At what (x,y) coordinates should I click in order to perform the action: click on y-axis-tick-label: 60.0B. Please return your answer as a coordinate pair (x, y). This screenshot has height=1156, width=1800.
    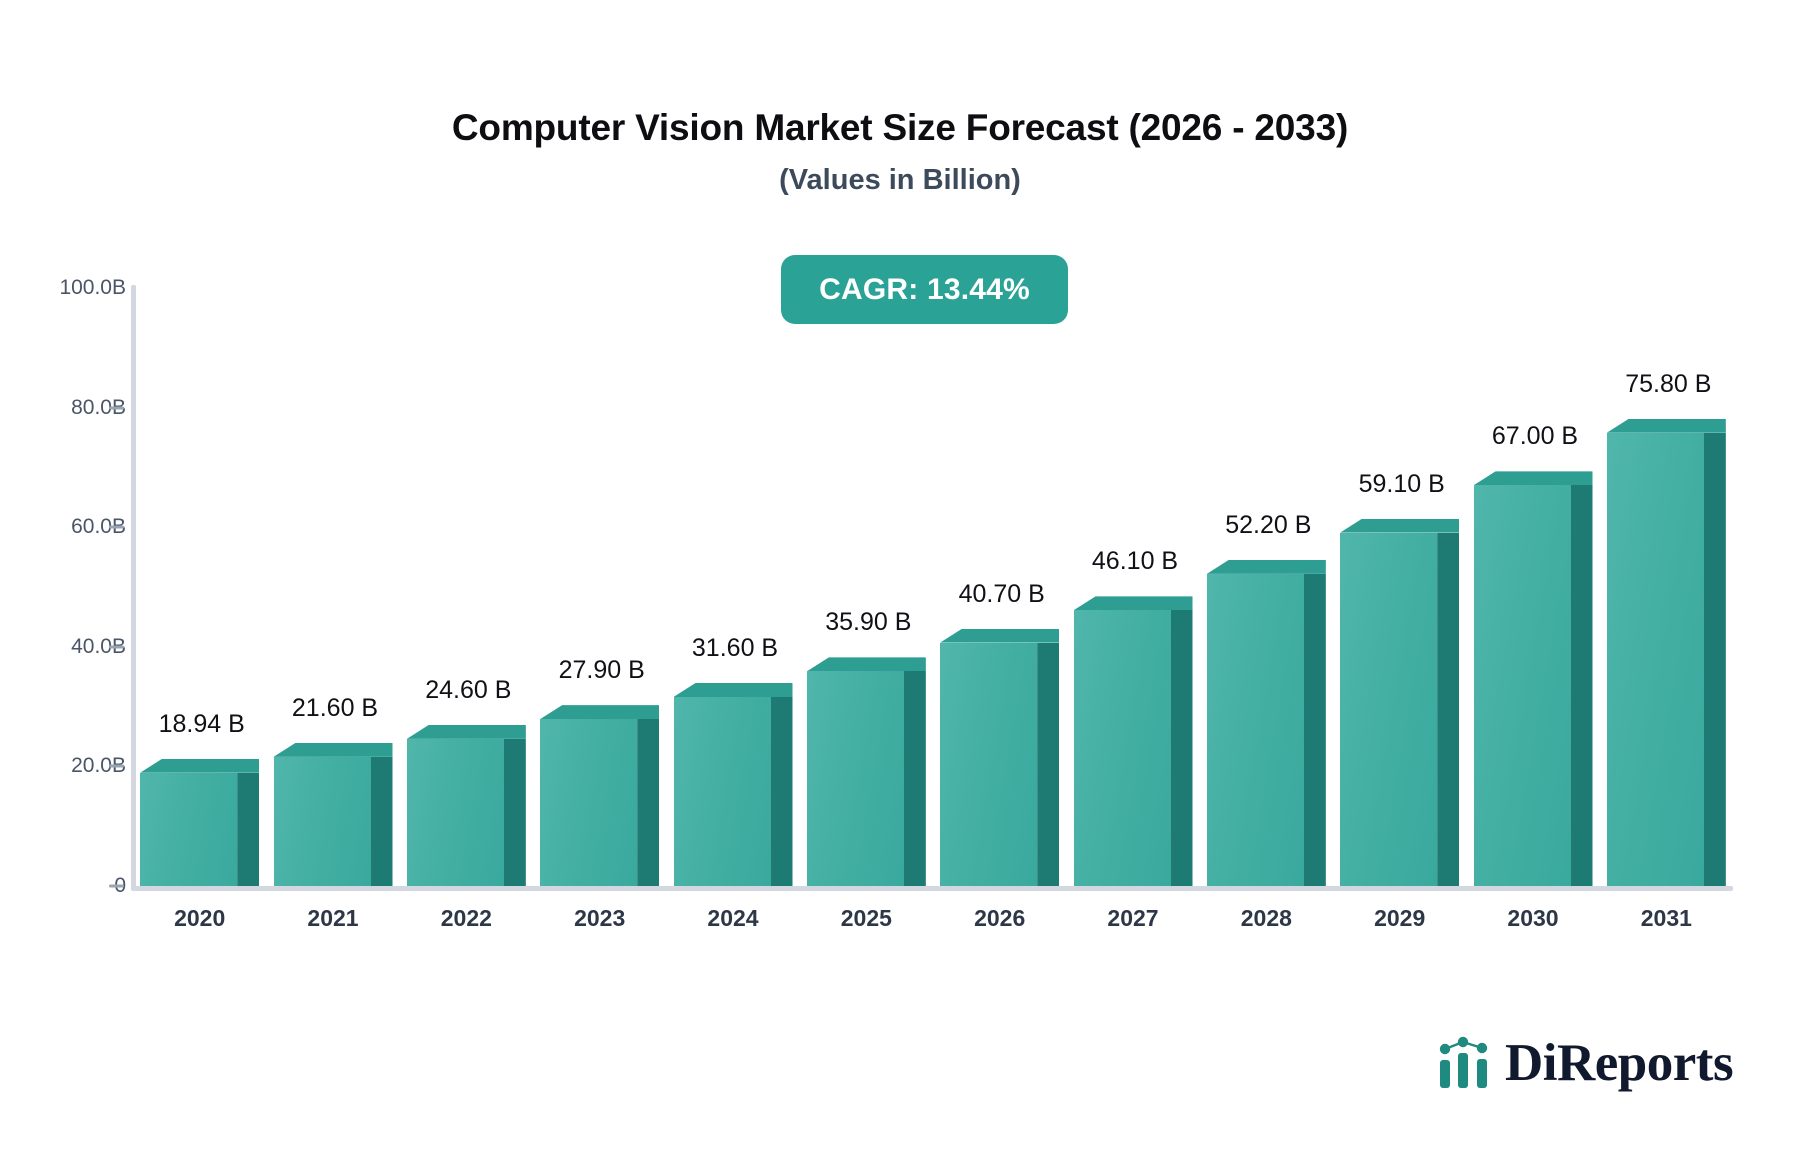
    Looking at the image, I should click on (98, 527).